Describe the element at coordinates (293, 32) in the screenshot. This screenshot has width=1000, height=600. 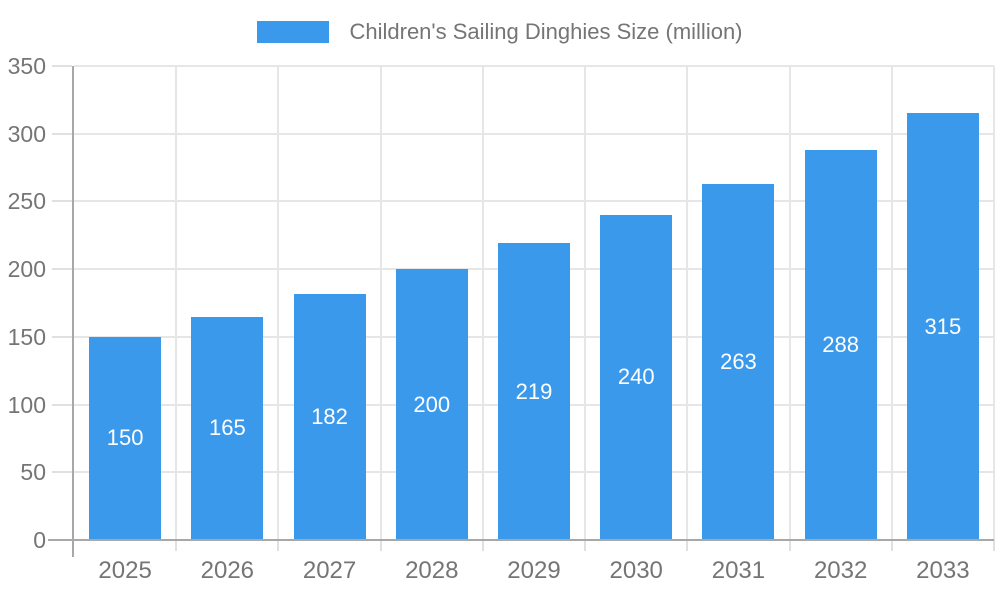
I see `legend-swatch` at that location.